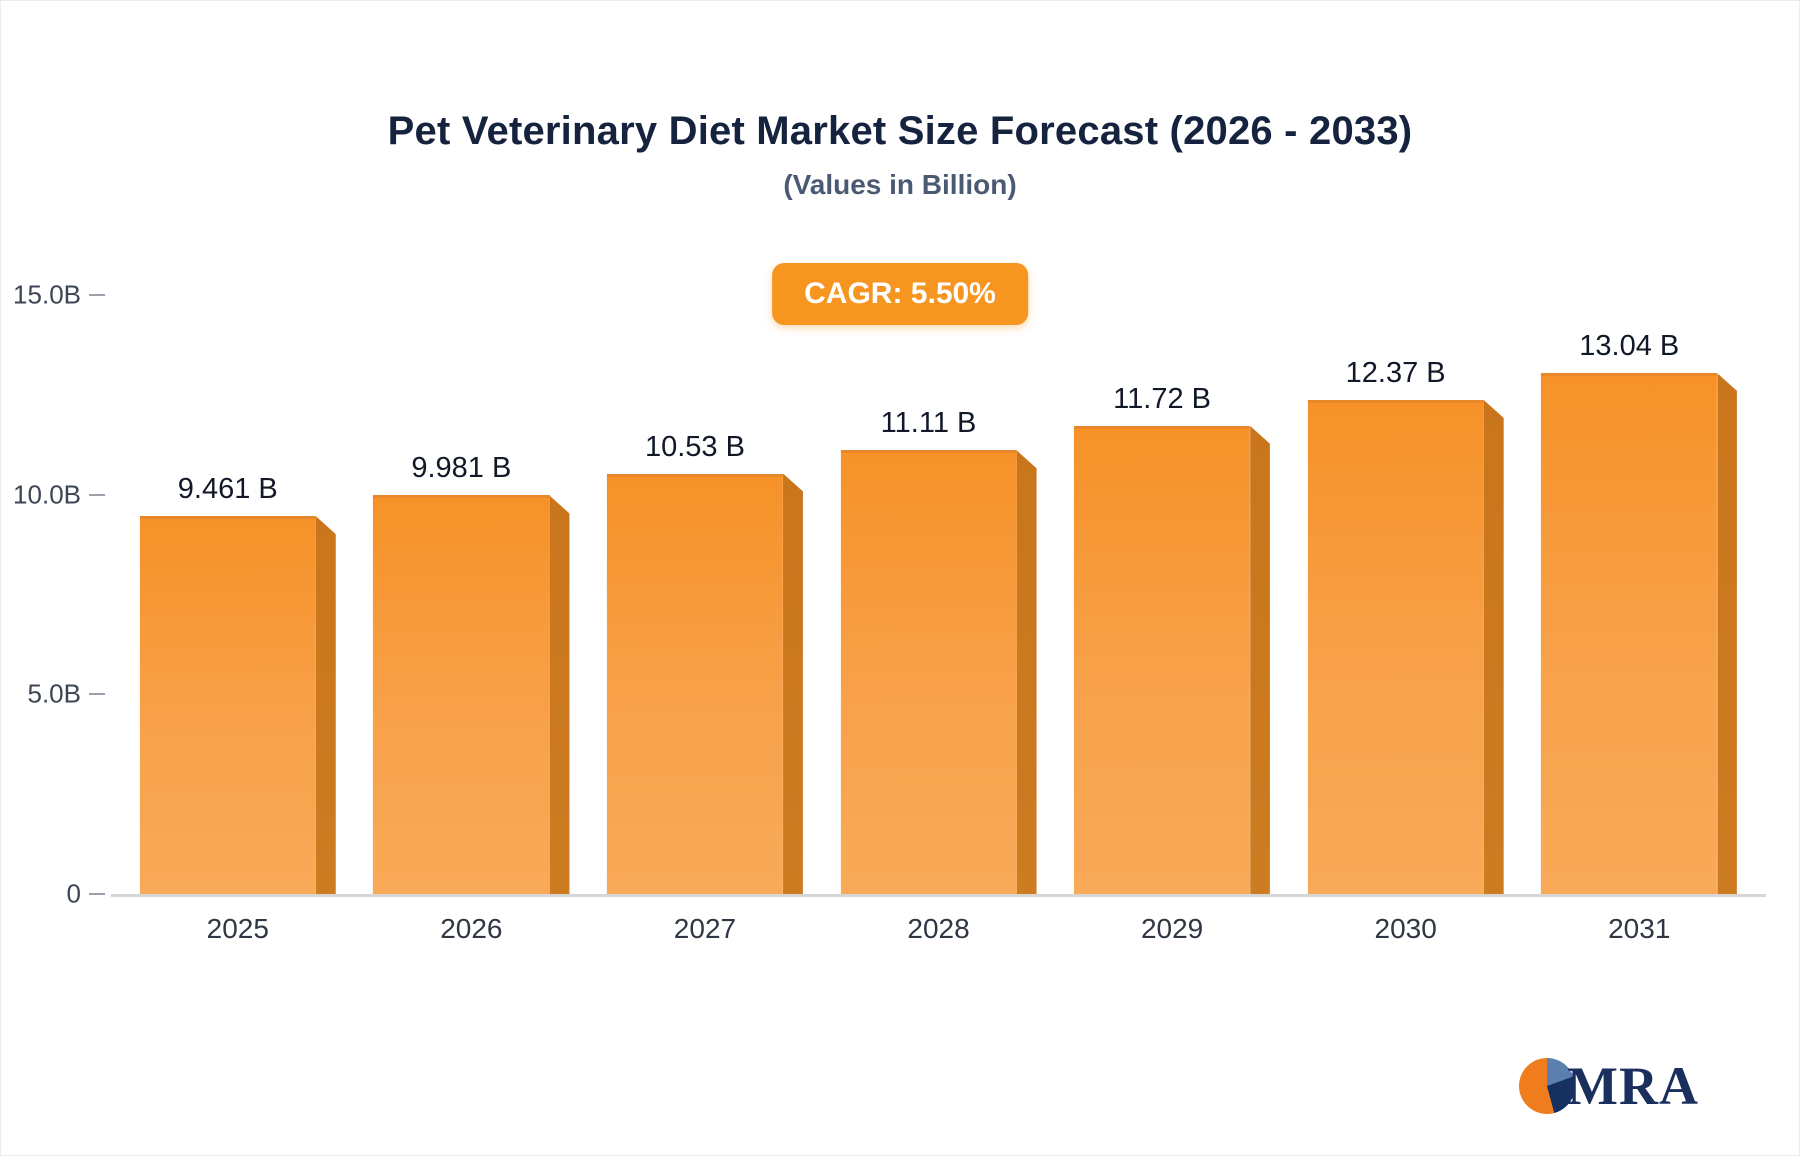  I want to click on bar-slot: 9.461 B, so click(238, 594).